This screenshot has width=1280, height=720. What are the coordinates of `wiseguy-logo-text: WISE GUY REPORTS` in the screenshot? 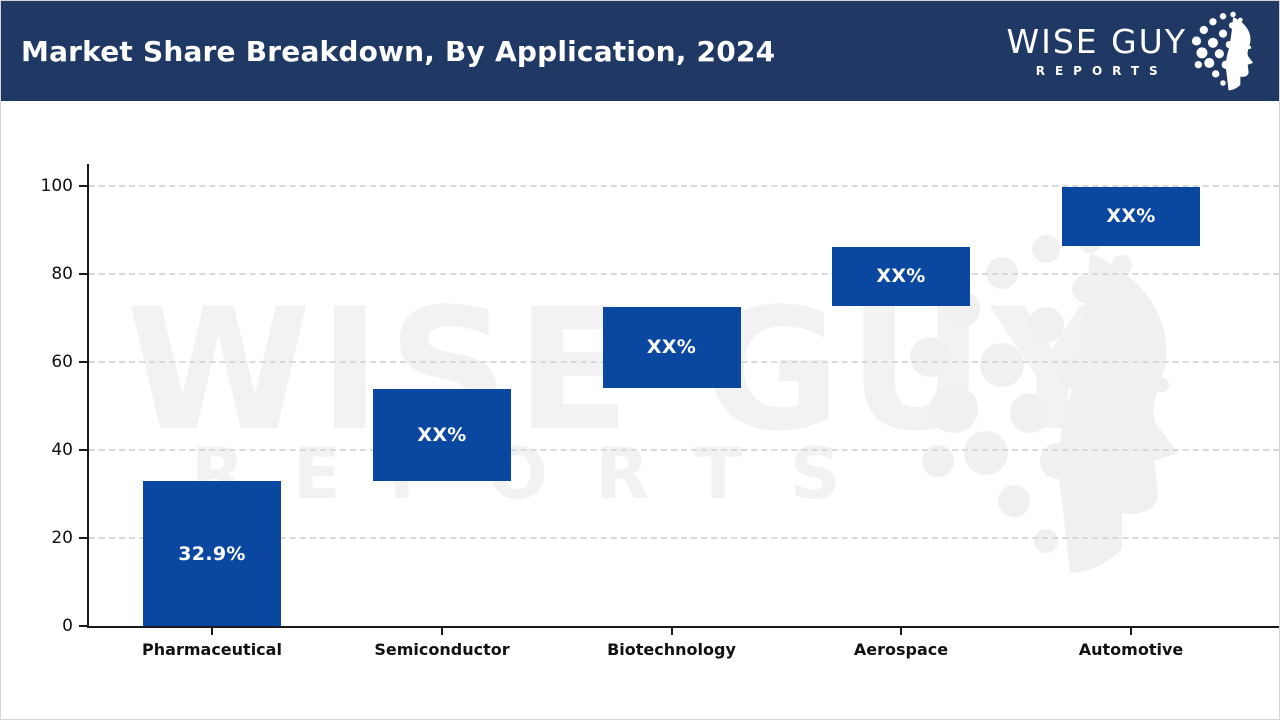 It's located at (1096, 51).